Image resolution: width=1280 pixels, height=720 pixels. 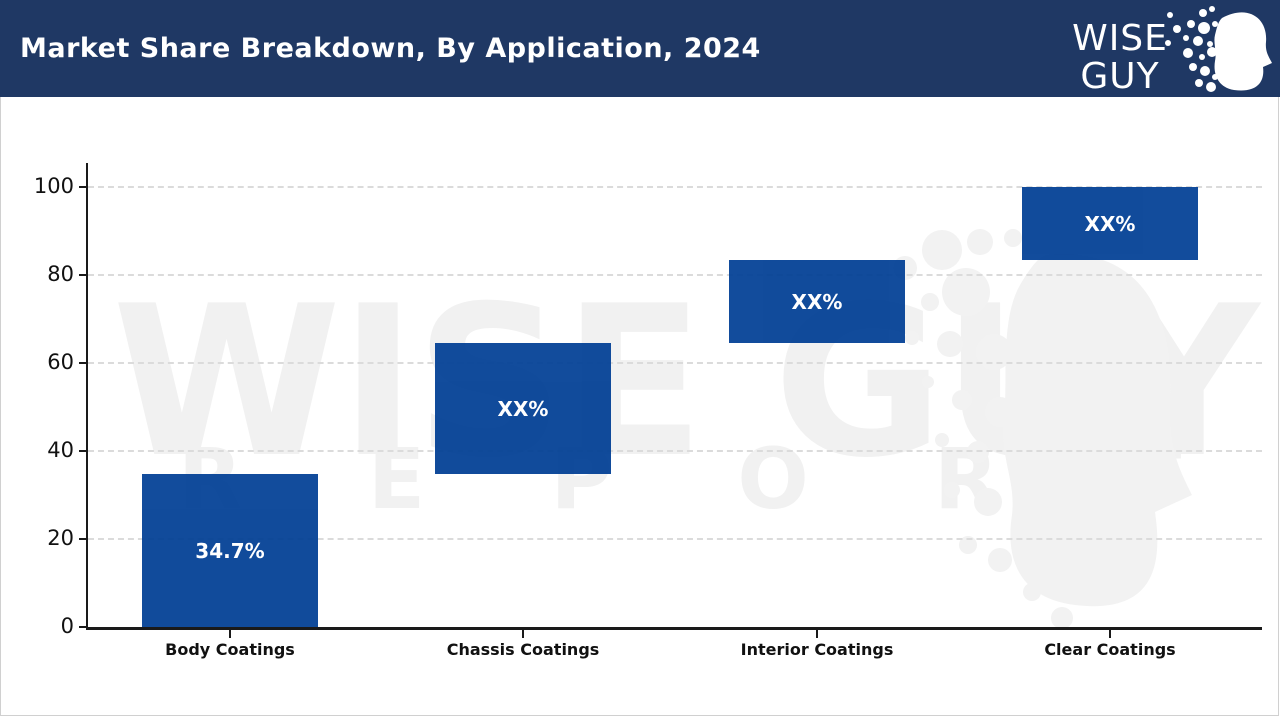 I want to click on bar-interior-coatings: XX%, so click(x=817, y=302).